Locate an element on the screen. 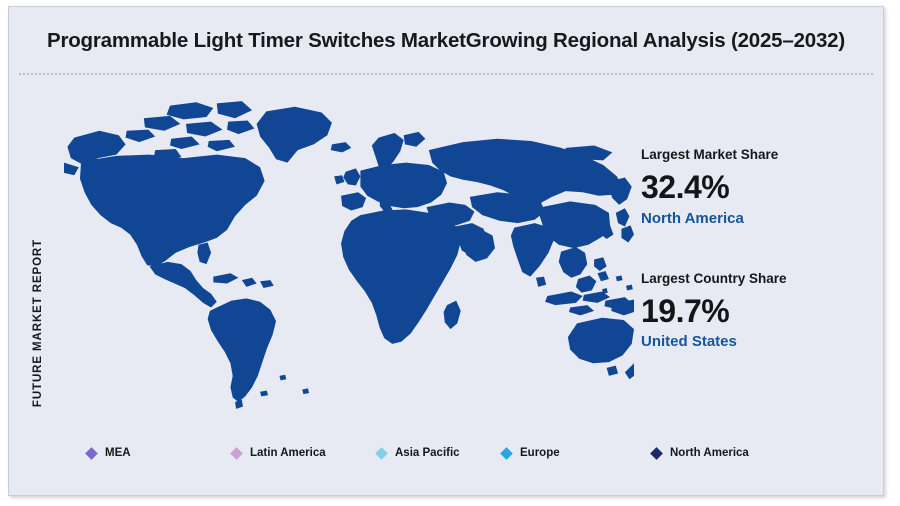  legend-item-latin-america: Latin America is located at coordinates (303, 453).